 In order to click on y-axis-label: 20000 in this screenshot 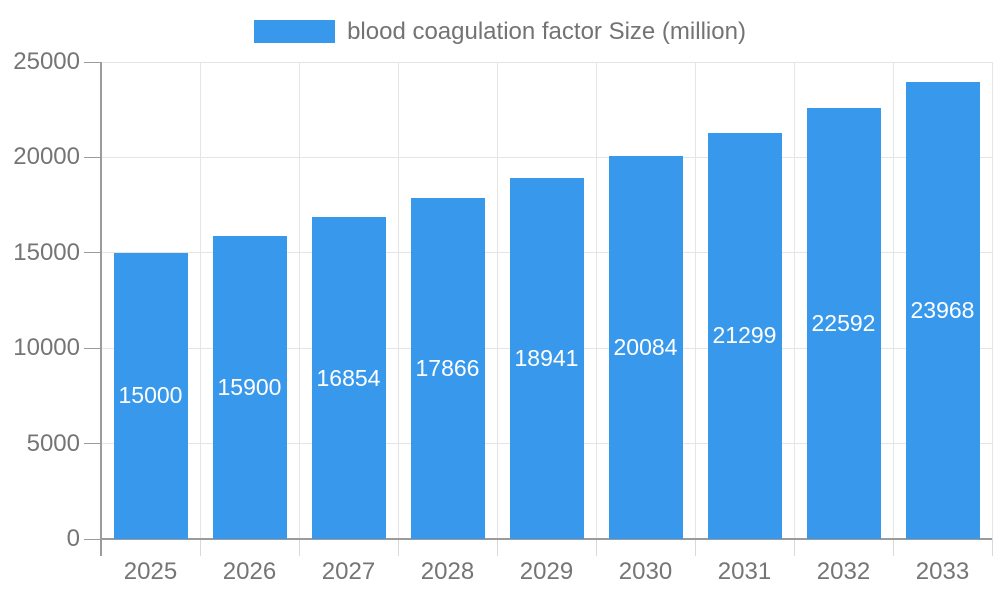, I will do `click(46, 157)`.